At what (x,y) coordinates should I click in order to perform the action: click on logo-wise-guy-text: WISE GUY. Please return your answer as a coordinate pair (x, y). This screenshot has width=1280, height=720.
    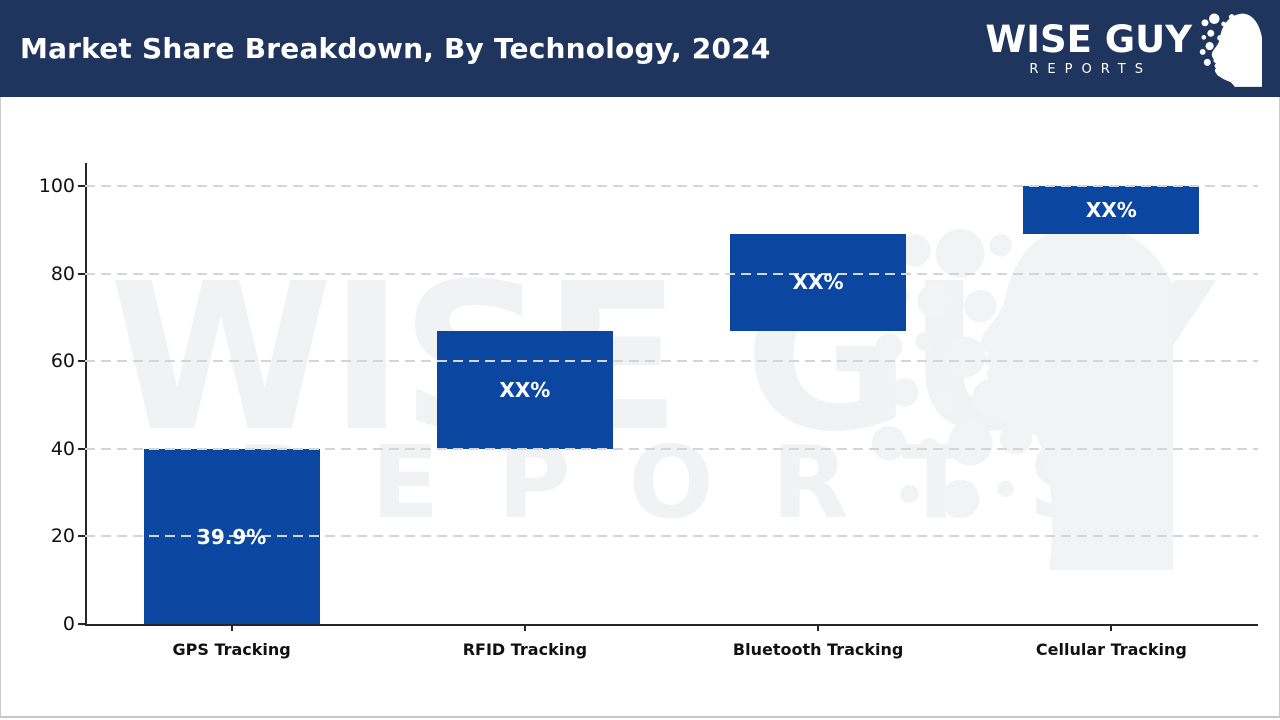
    Looking at the image, I should click on (1088, 39).